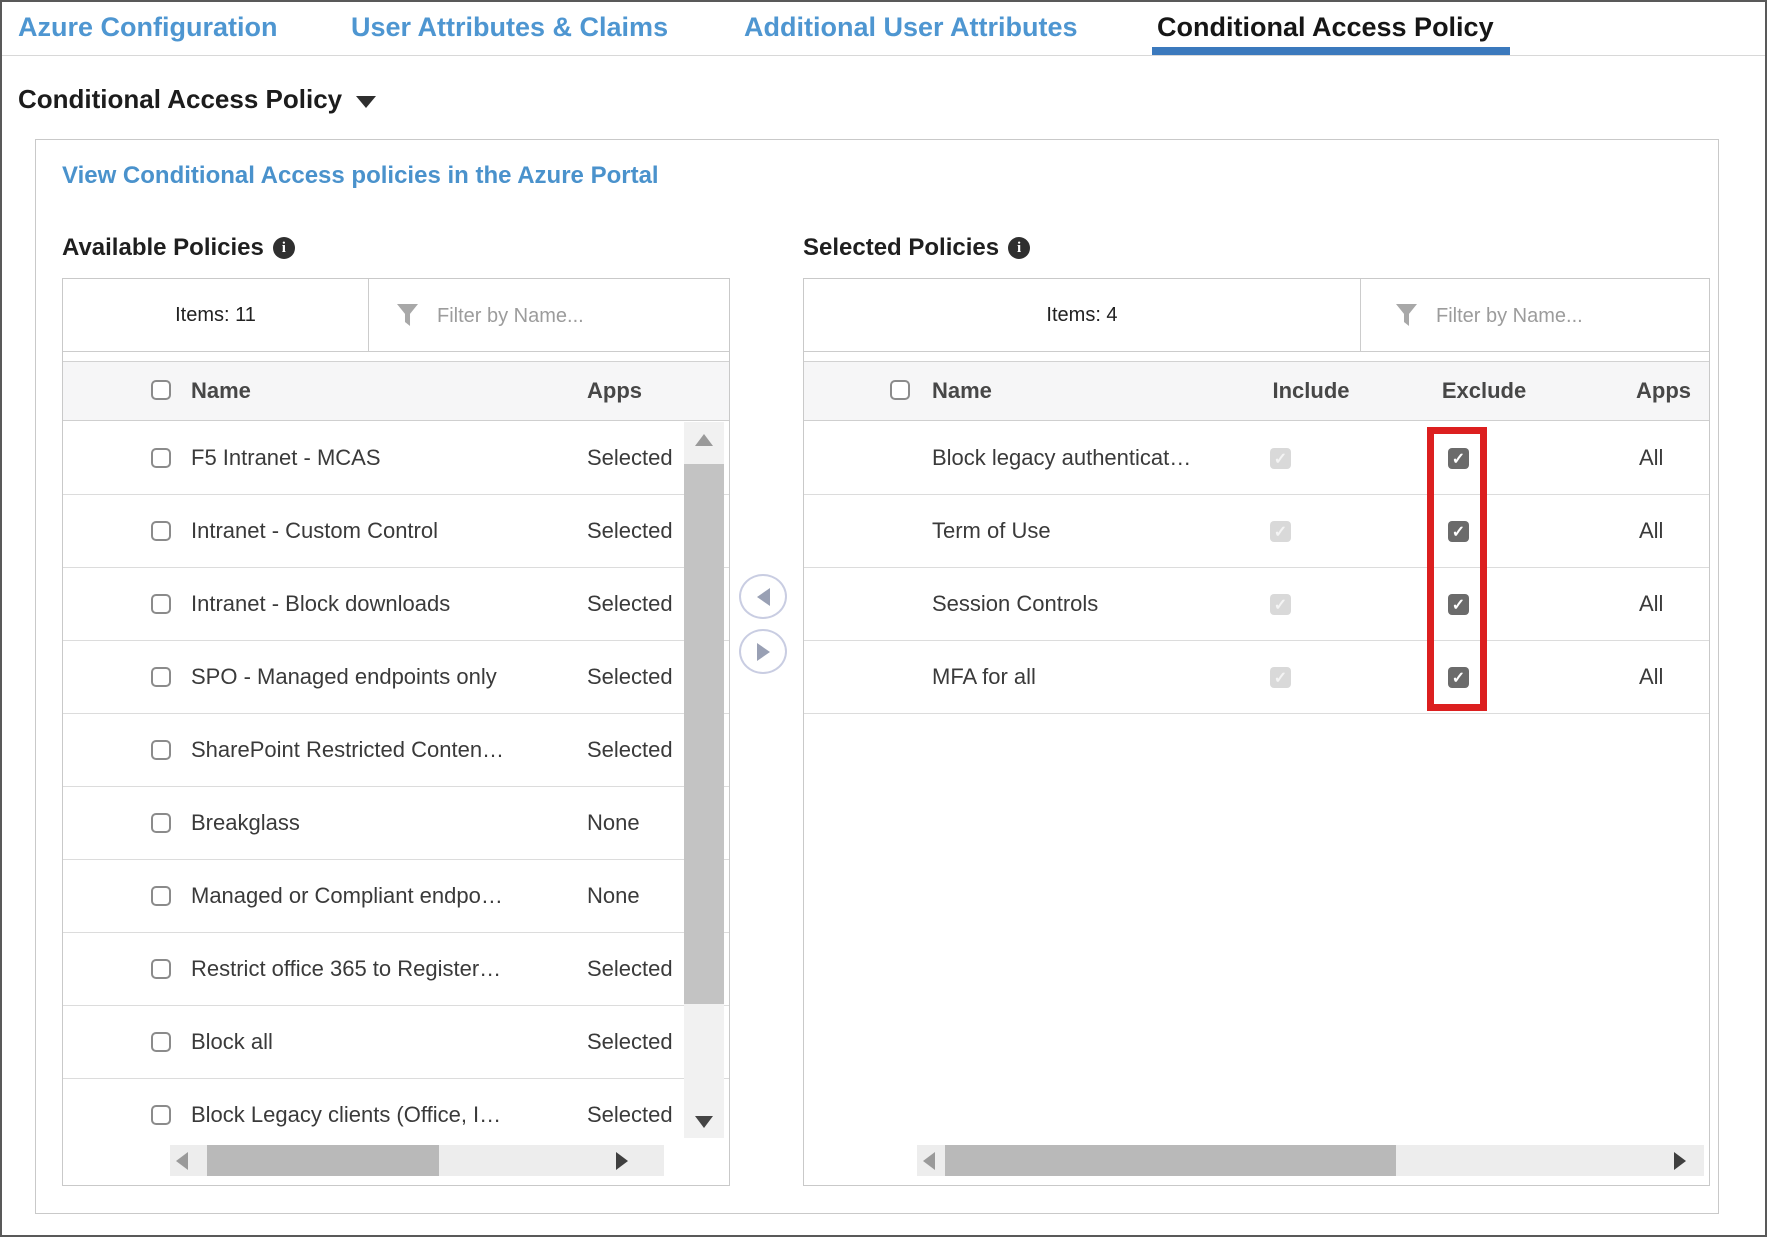 Image resolution: width=1767 pixels, height=1237 pixels. What do you see at coordinates (911, 27) in the screenshot?
I see `tab-additional-user-attributes: Additional User Attributes` at bounding box center [911, 27].